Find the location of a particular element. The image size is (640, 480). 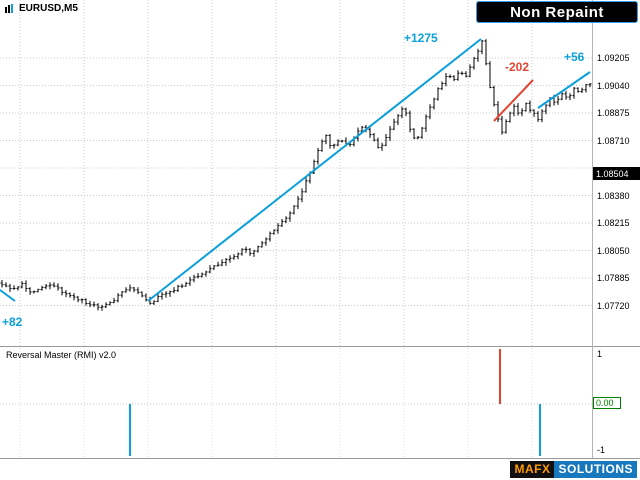

signal-annotation: +1275 is located at coordinates (421, 38).